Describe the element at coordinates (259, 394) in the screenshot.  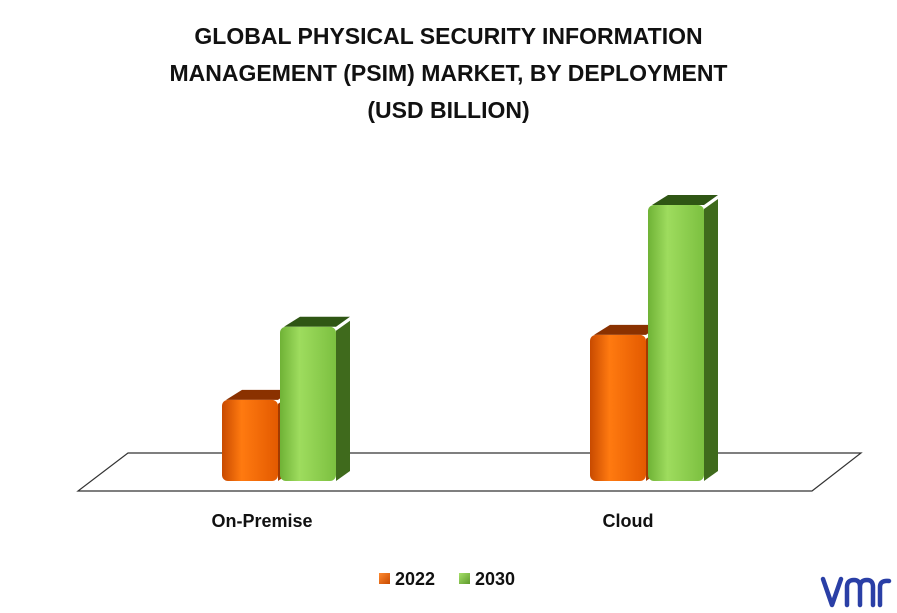
I see `bar-on-premise-2022-top` at that location.